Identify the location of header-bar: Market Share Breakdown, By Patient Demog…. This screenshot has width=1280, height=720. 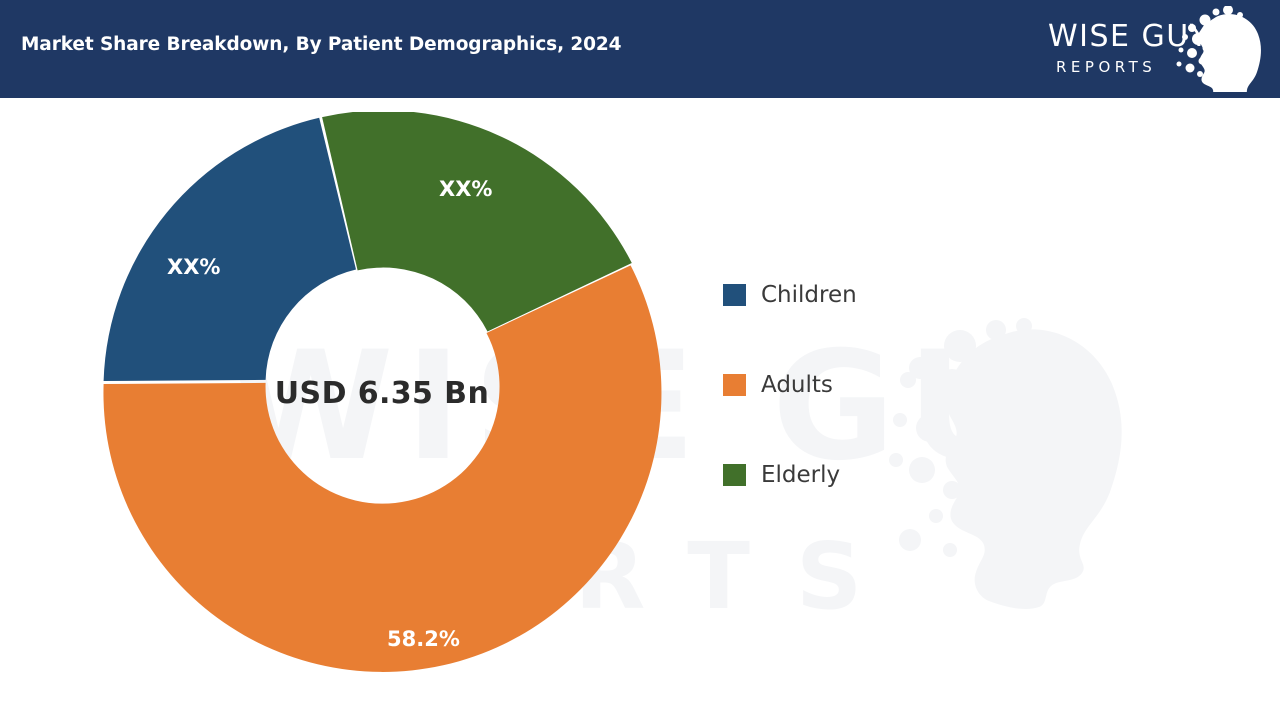
(640, 49).